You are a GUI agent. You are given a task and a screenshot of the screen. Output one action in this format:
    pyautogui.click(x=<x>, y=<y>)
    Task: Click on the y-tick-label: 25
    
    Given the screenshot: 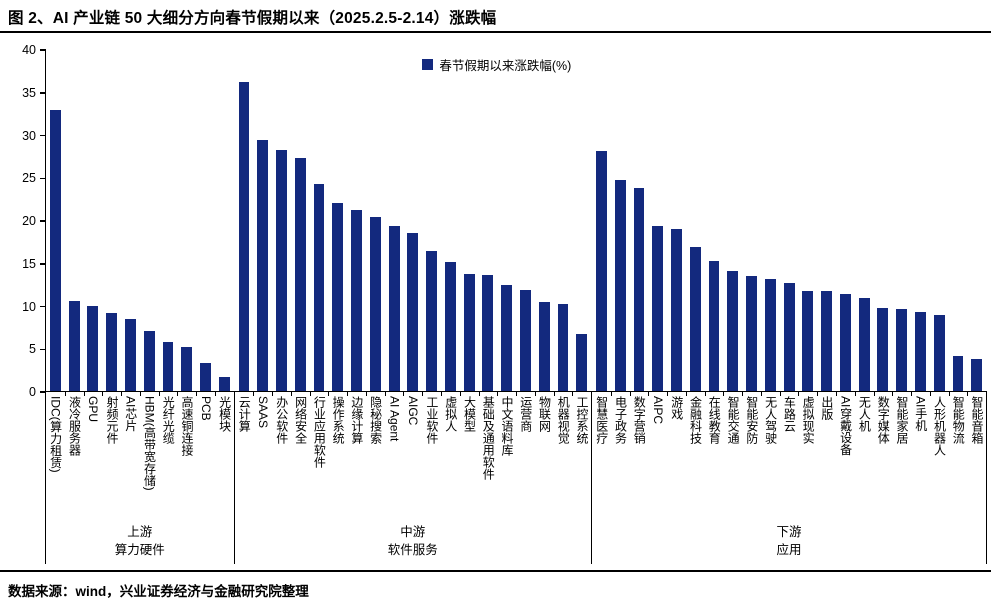 What is the action you would take?
    pyautogui.click(x=29, y=178)
    